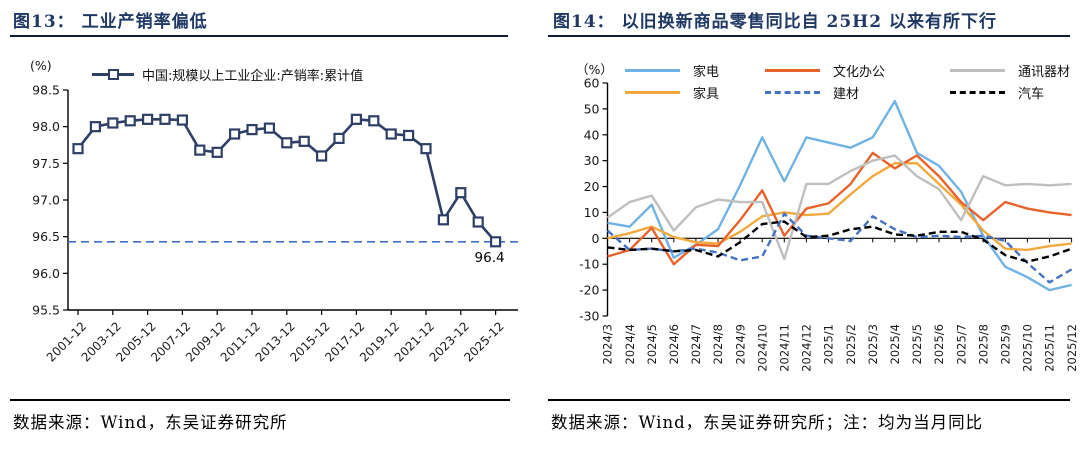  I want to click on svg-text: 30, so click(592, 160).